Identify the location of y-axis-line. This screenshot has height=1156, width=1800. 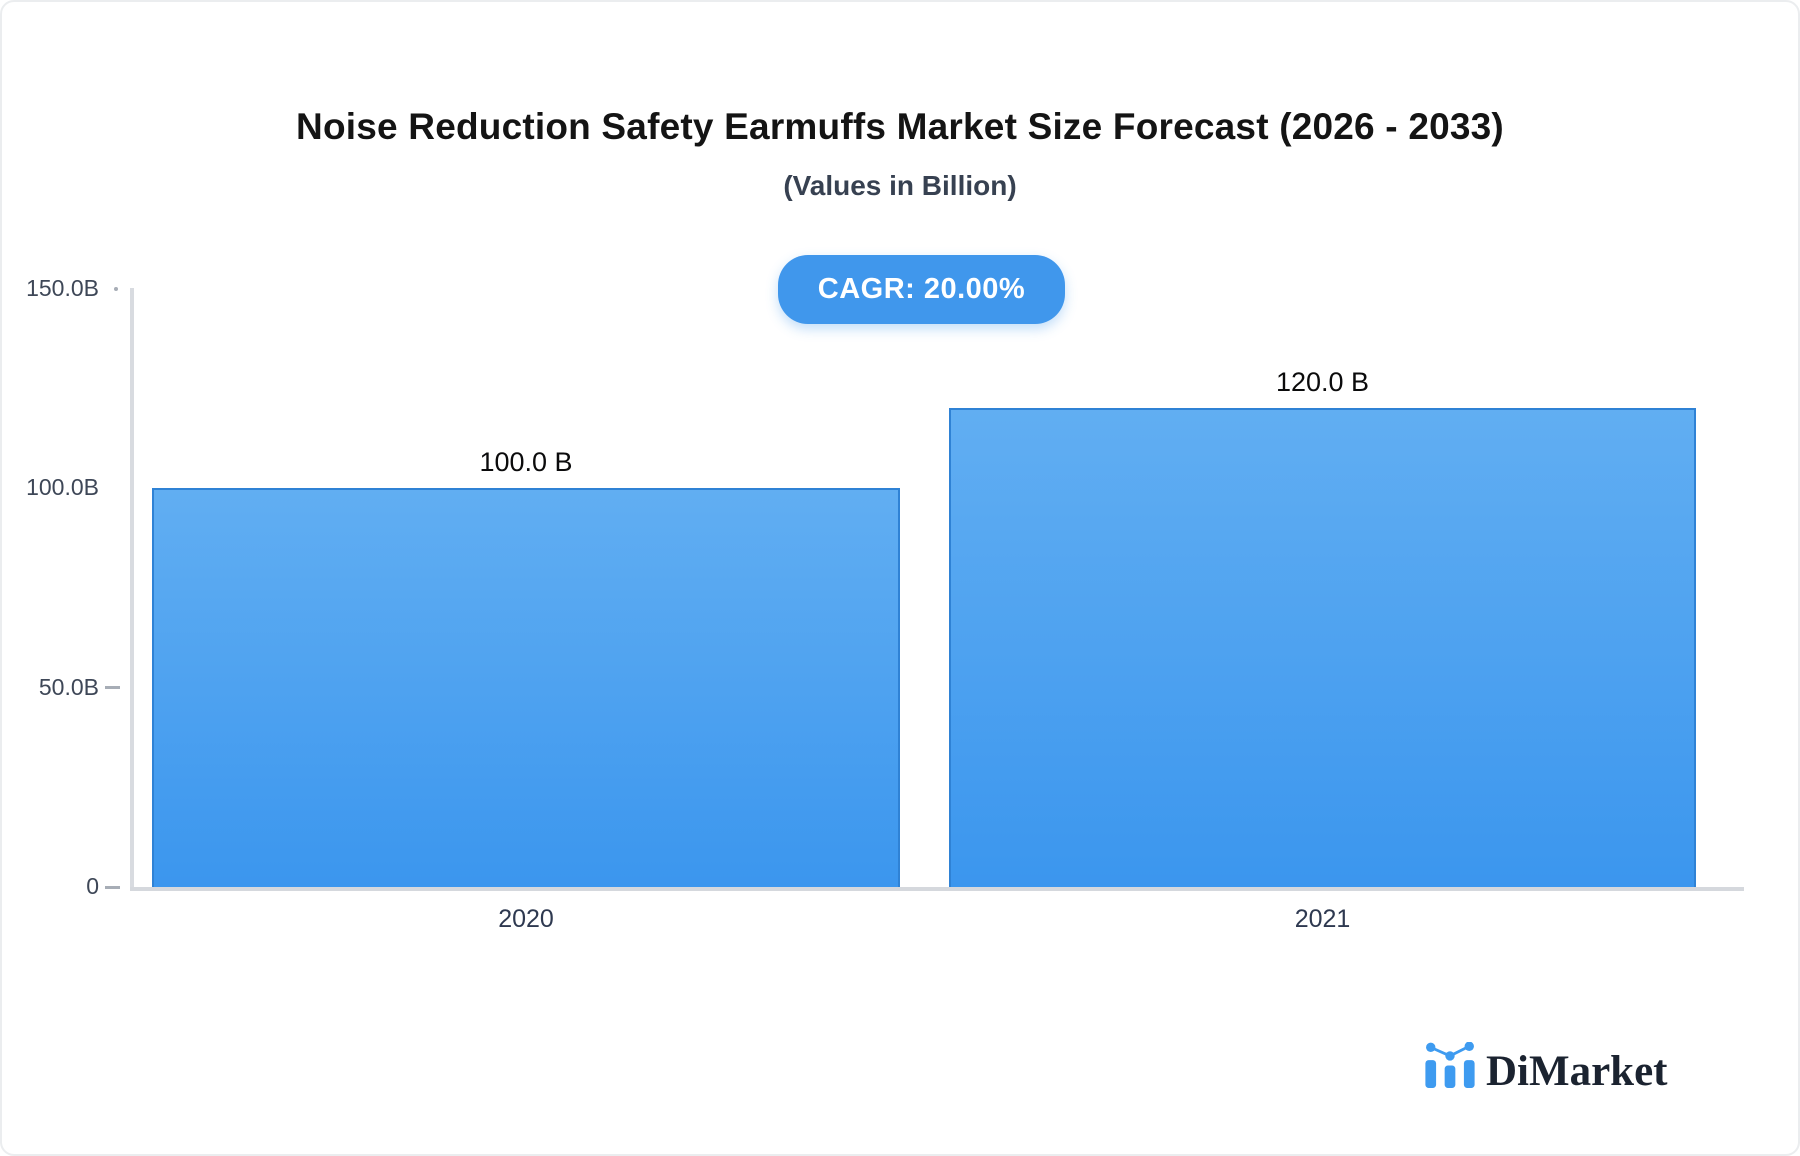
(132, 589).